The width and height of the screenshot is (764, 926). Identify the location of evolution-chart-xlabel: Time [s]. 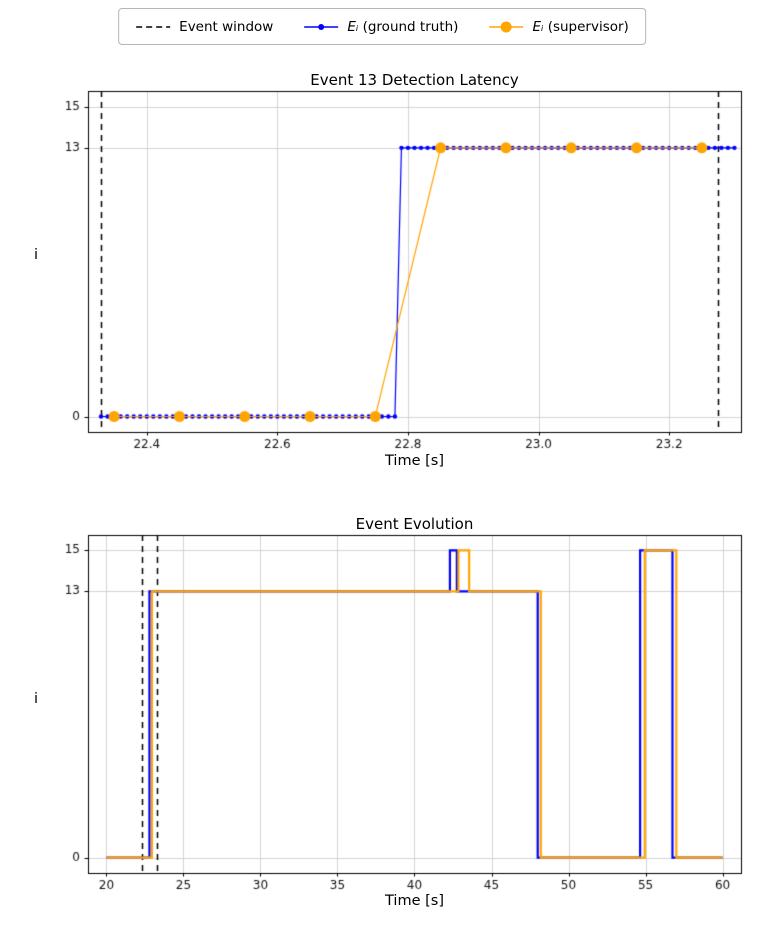
(414, 901).